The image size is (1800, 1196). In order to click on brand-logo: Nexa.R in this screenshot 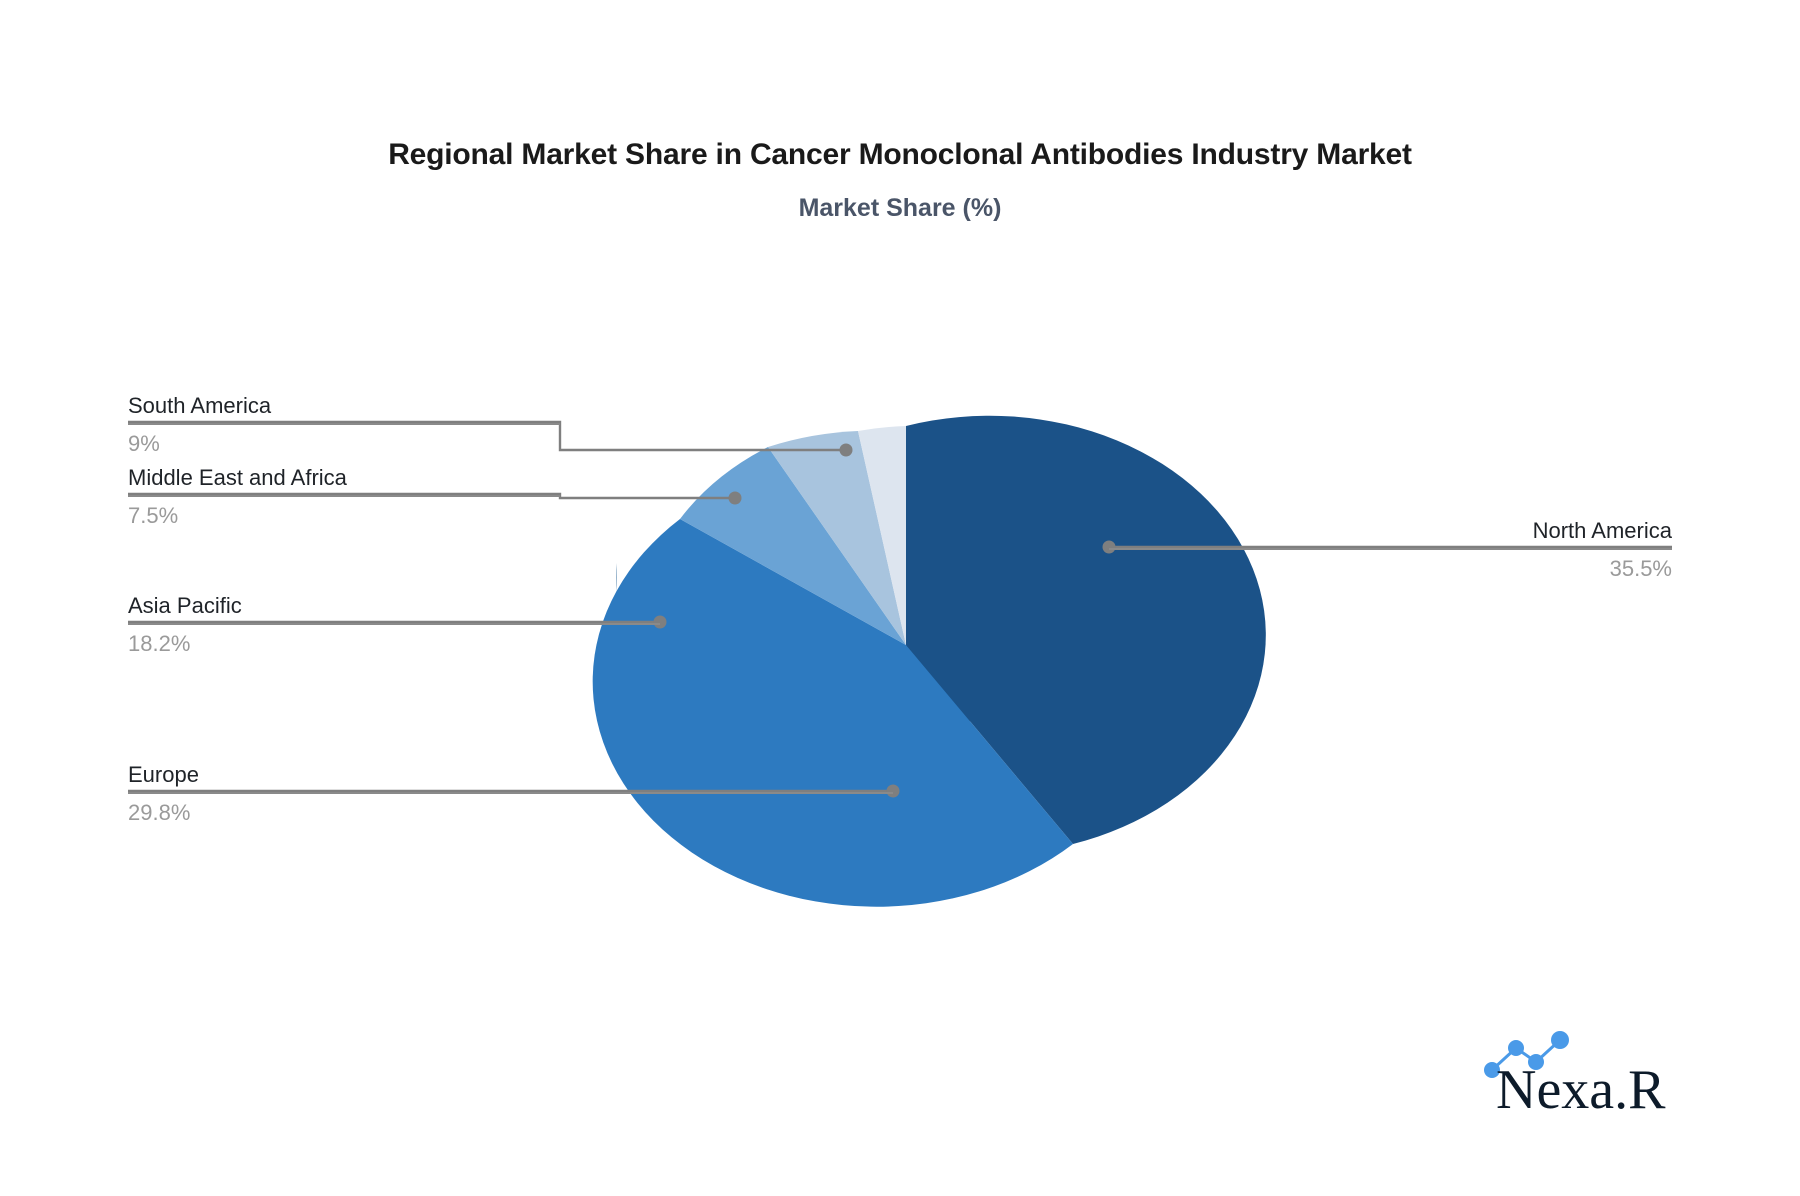, I will do `click(1593, 1080)`.